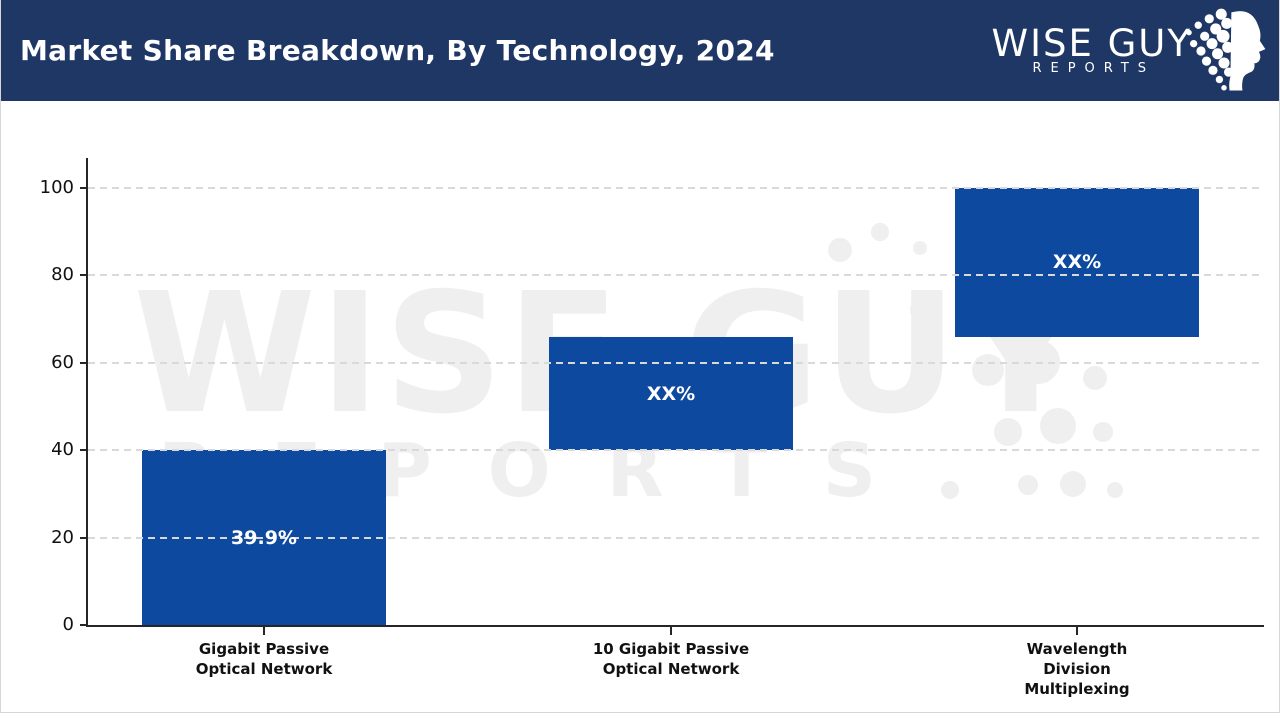 This screenshot has width=1280, height=720. What do you see at coordinates (56, 187) in the screenshot?
I see `y-tick-label-100: 100` at bounding box center [56, 187].